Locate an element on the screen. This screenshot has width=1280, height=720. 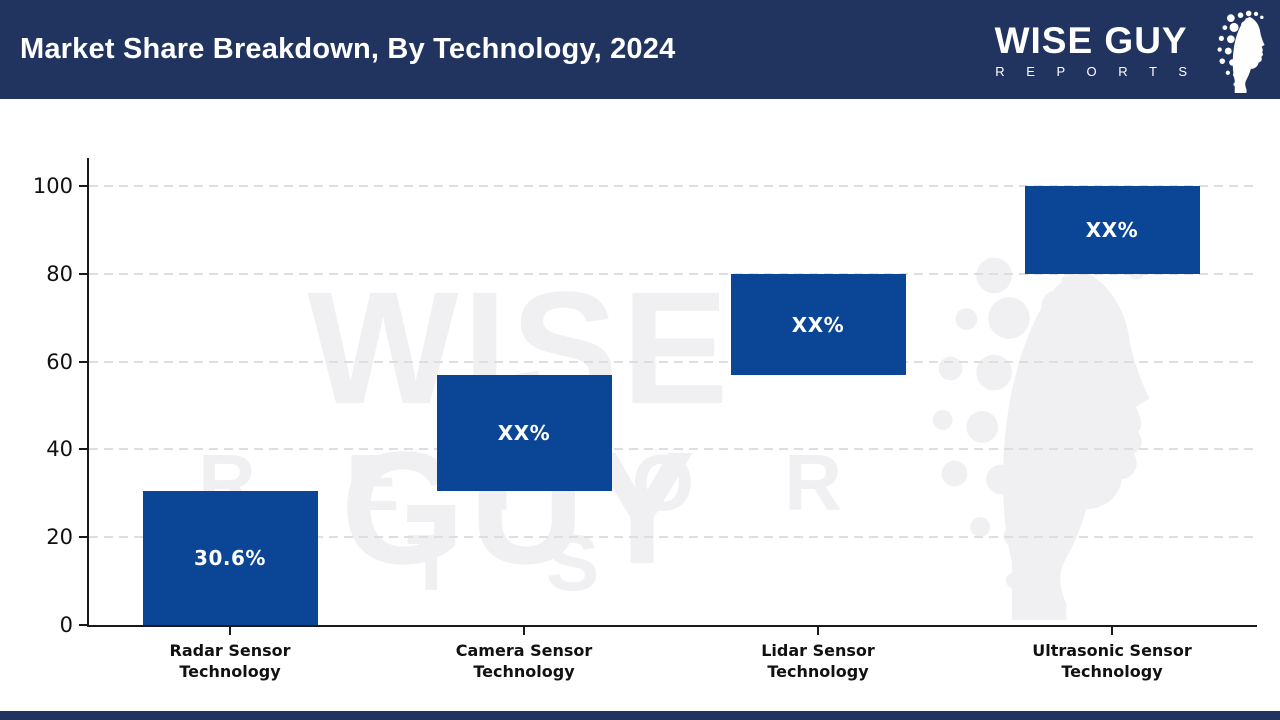
bar-ultrasonic: XX% is located at coordinates (1112, 230).